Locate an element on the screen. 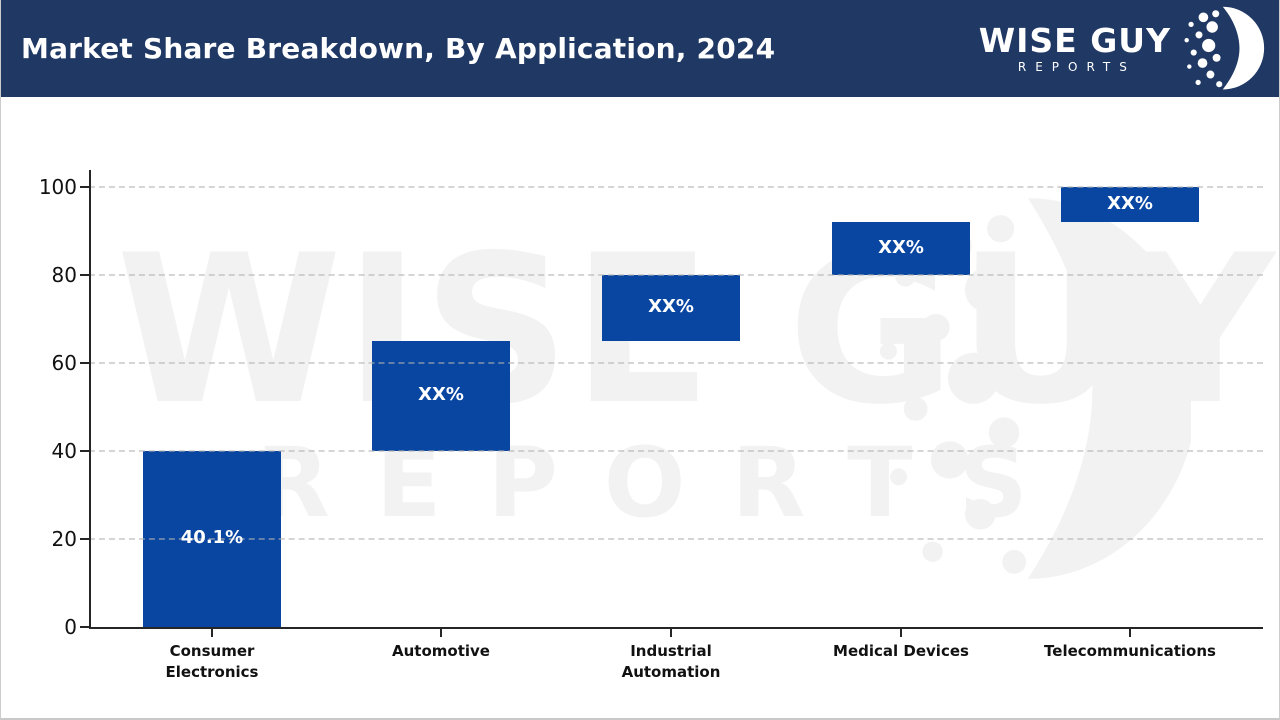 Image resolution: width=1280 pixels, height=720 pixels. x-category-label-line: Telecommunications is located at coordinates (1130, 651).